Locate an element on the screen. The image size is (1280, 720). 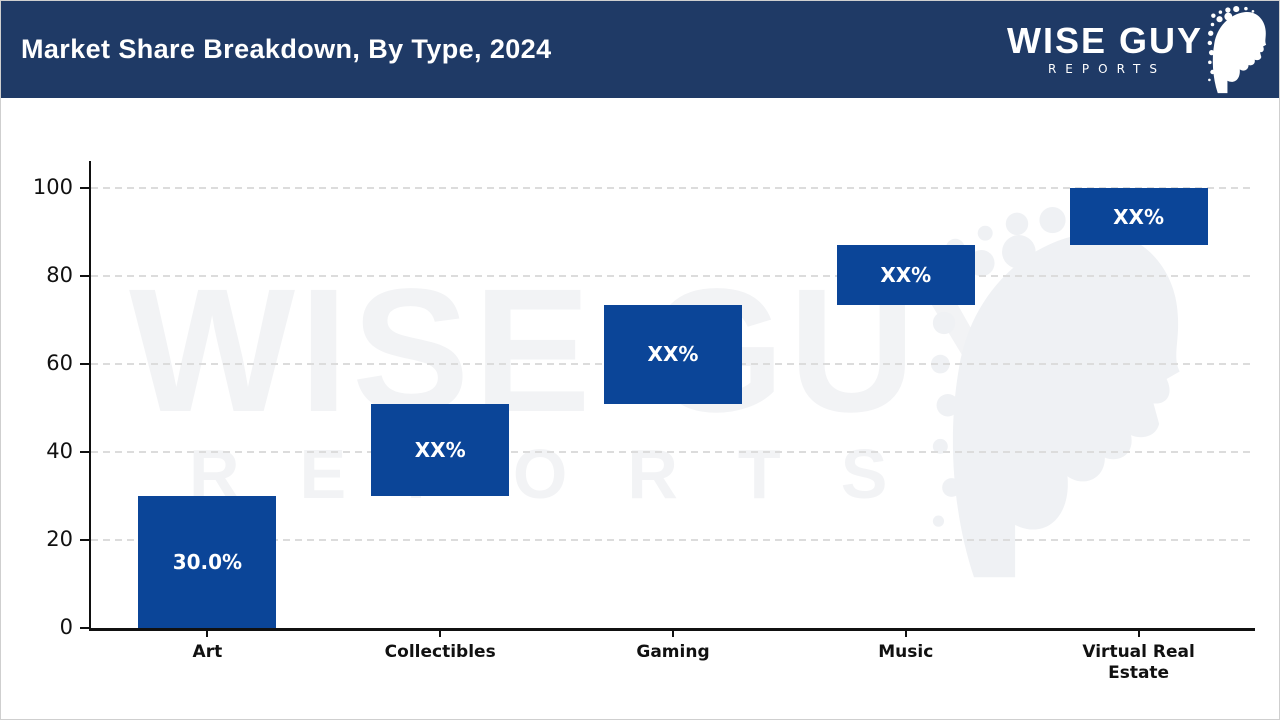
y-tick-label-80: 80 is located at coordinates (59, 275).